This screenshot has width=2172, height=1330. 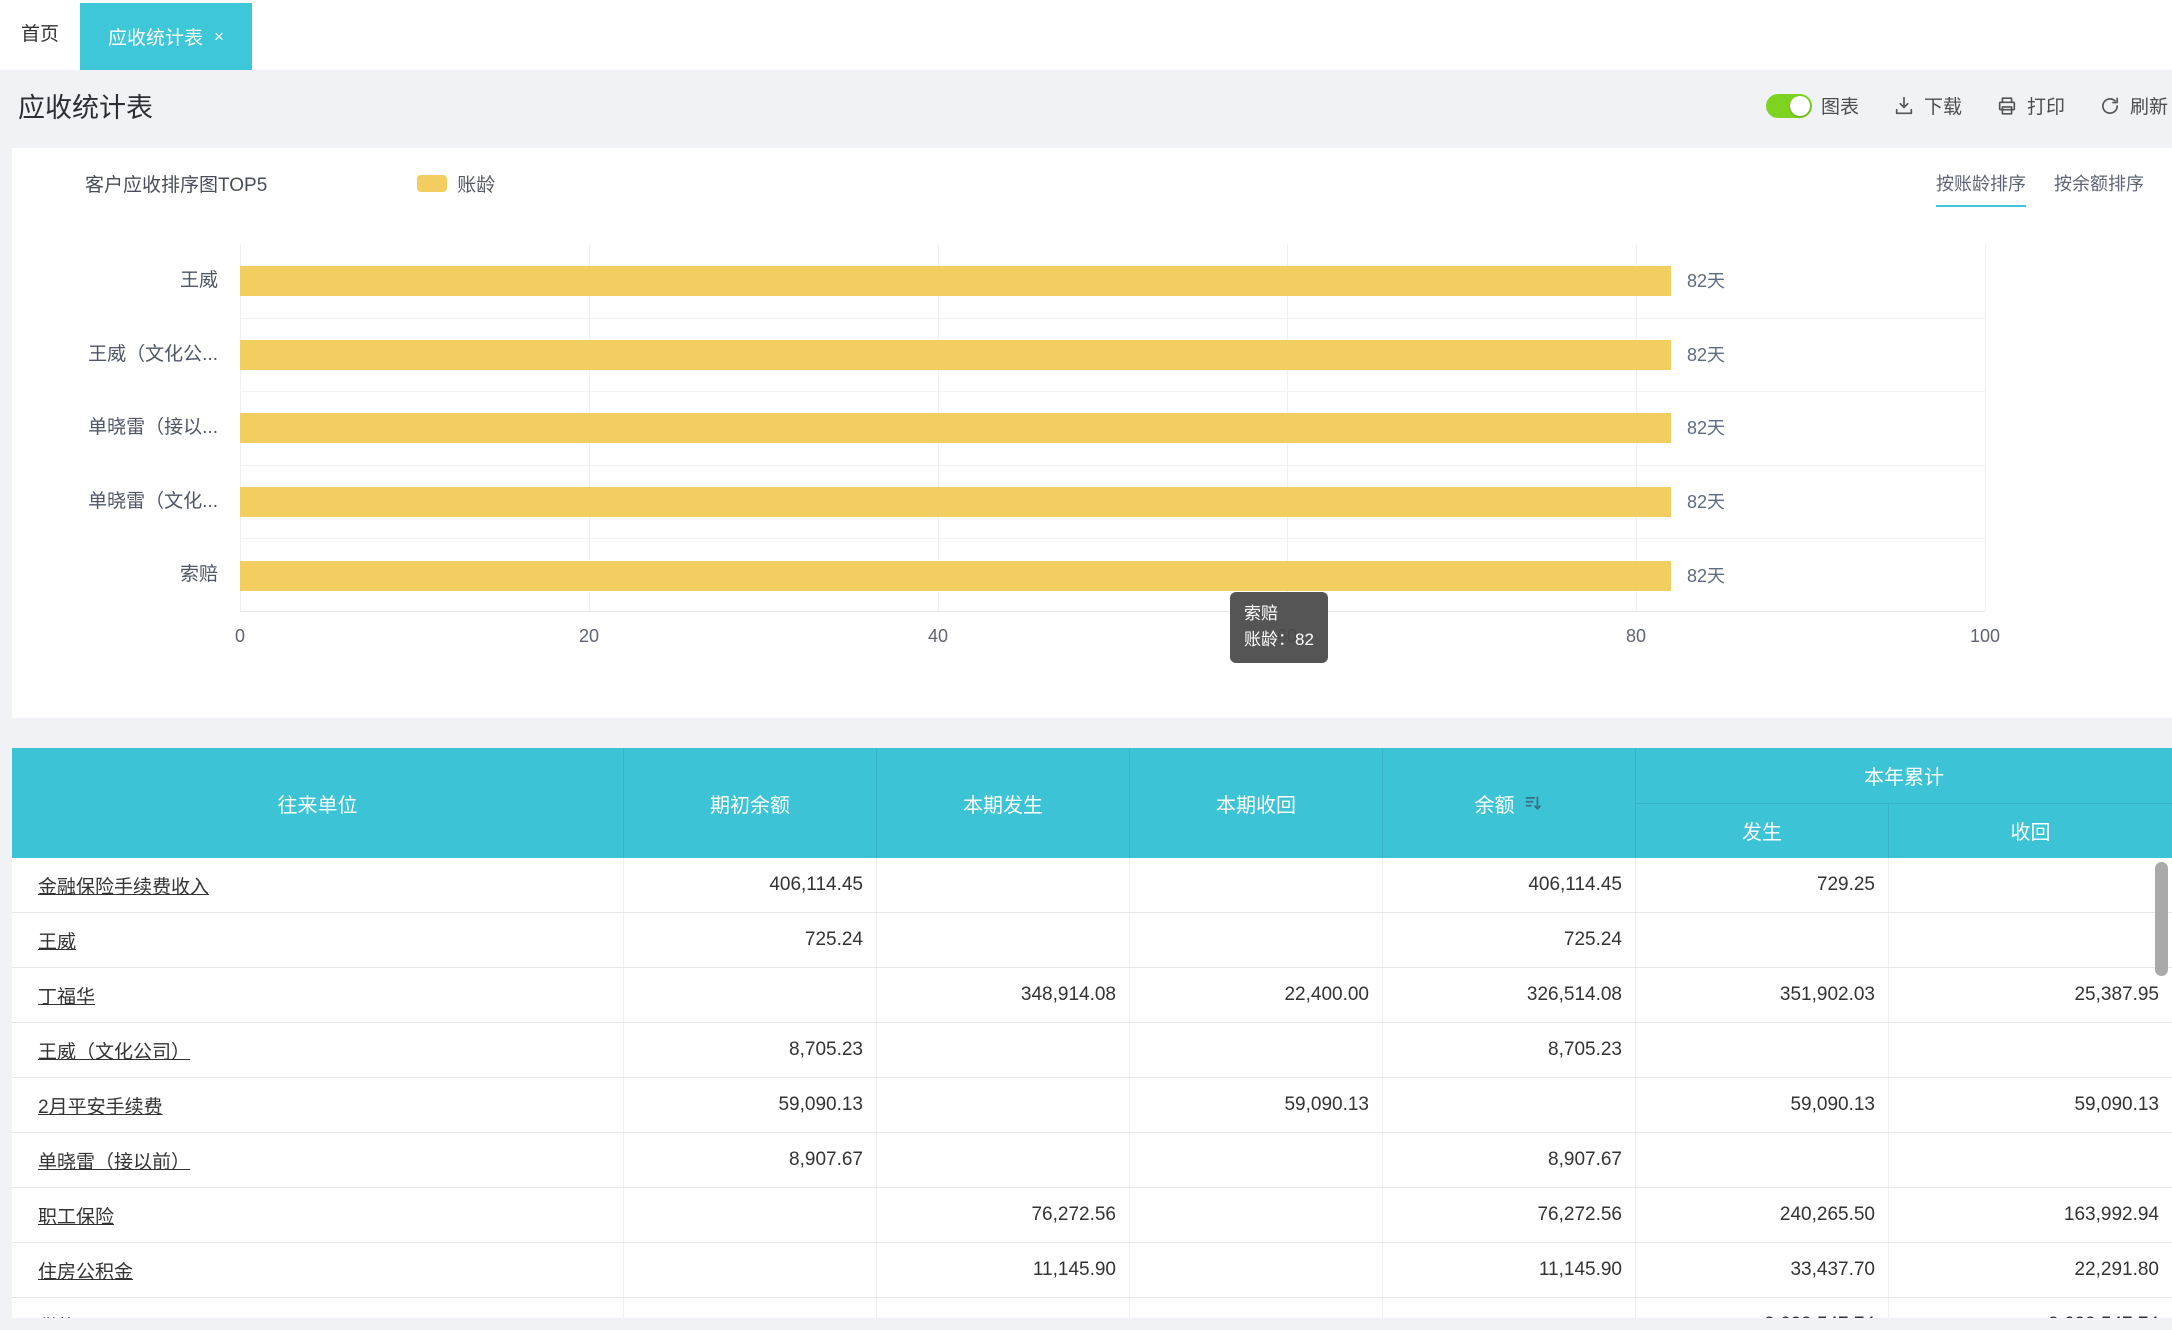 What do you see at coordinates (476, 185) in the screenshot?
I see `legend-label: 账龄` at bounding box center [476, 185].